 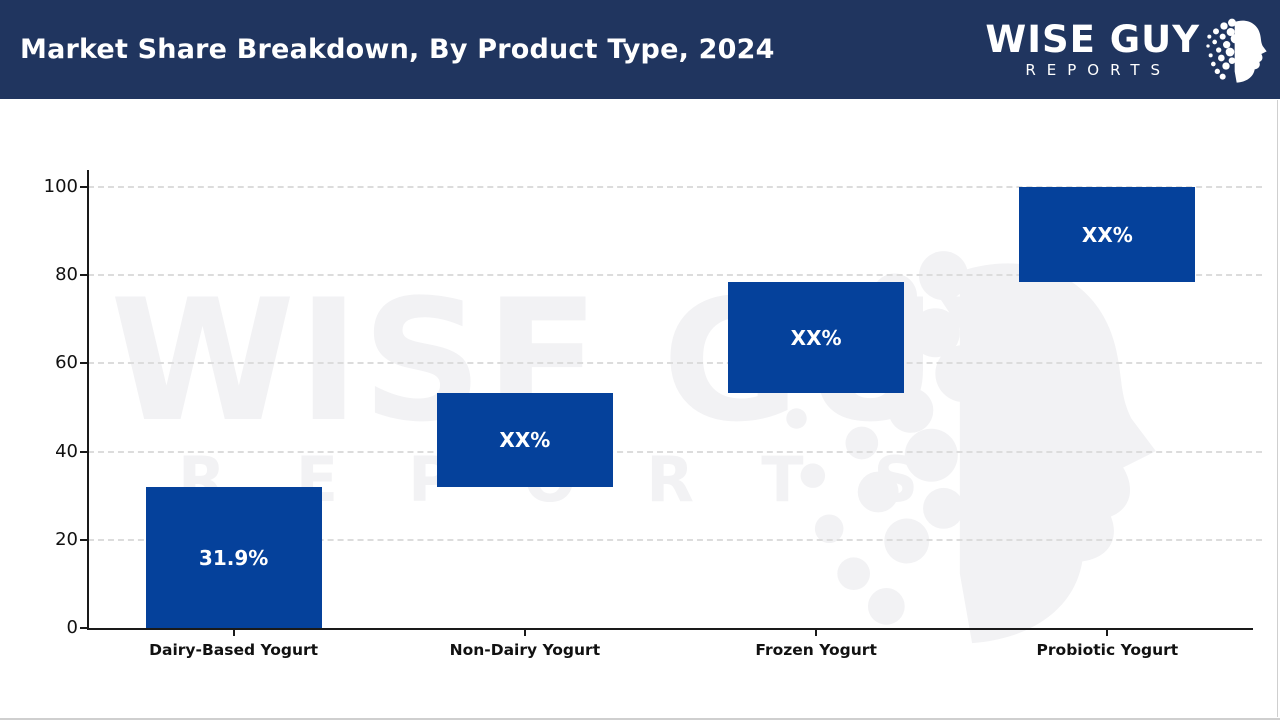 I want to click on logo-wordmark: WISE GUY, so click(x=1092, y=39).